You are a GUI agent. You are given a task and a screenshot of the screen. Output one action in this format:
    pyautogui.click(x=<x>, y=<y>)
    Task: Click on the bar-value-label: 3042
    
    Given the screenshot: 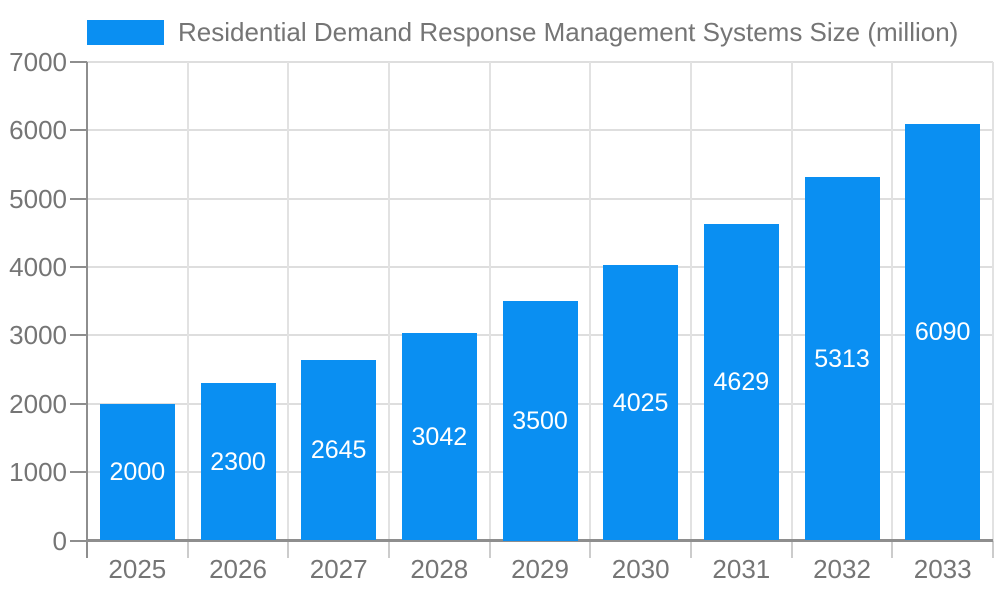 What is the action you would take?
    pyautogui.click(x=439, y=436)
    